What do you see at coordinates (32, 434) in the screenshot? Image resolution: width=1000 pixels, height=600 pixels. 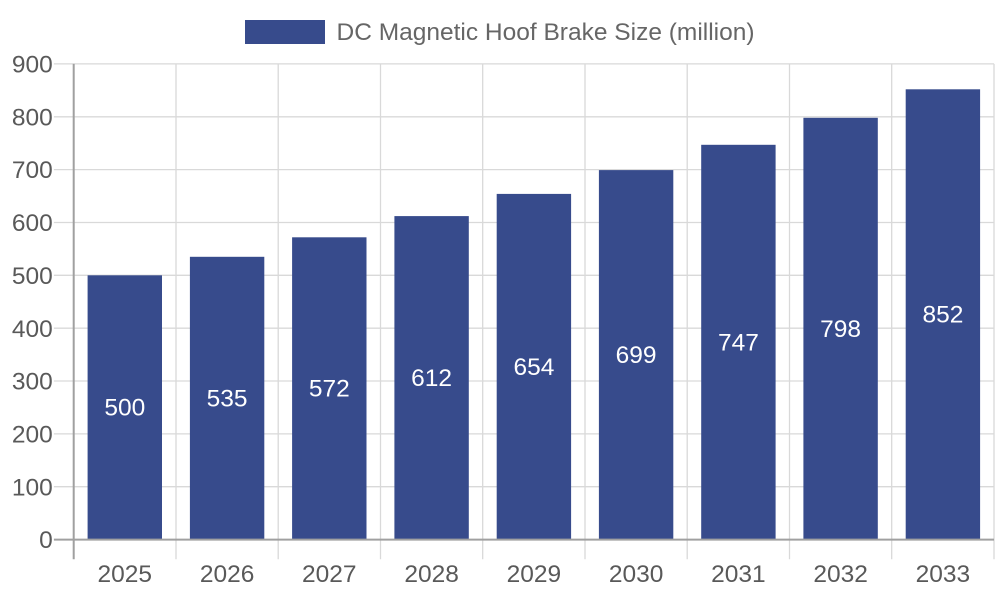 I see `svg-text: 200` at bounding box center [32, 434].